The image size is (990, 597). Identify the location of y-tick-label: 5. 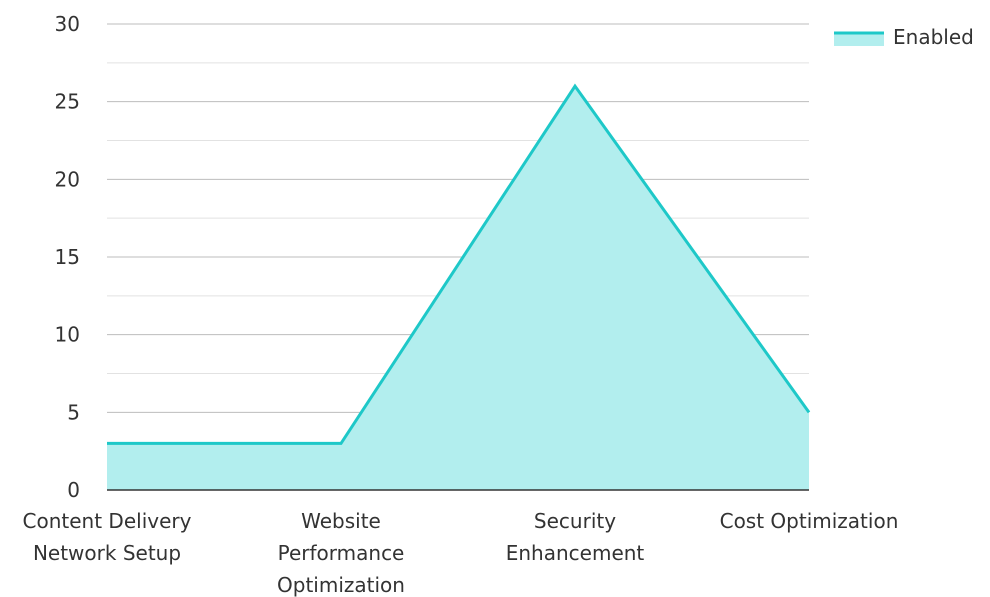
(73, 412).